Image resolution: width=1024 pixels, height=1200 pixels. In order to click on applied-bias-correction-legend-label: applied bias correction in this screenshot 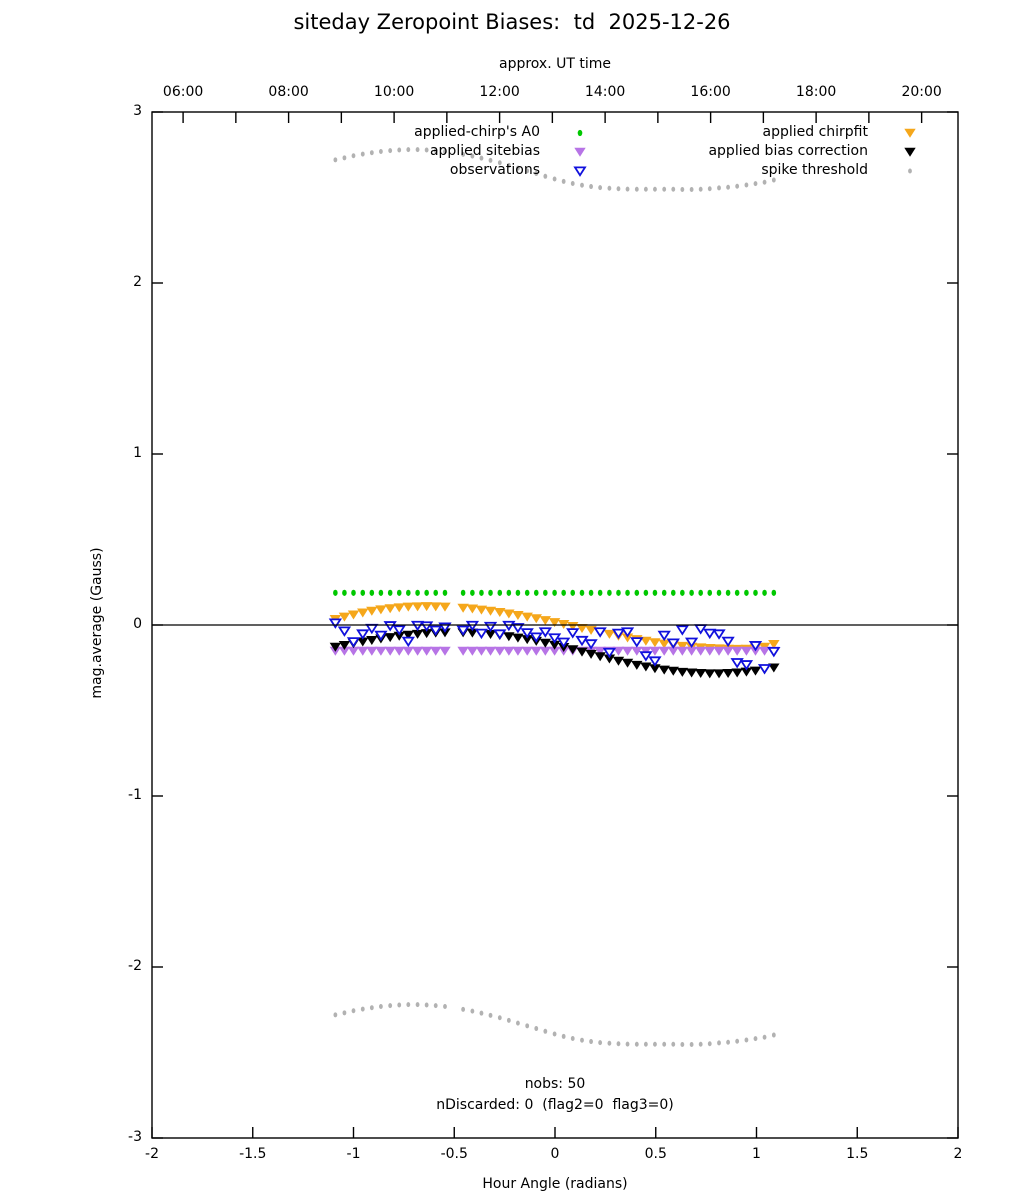, I will do `click(788, 151)`.